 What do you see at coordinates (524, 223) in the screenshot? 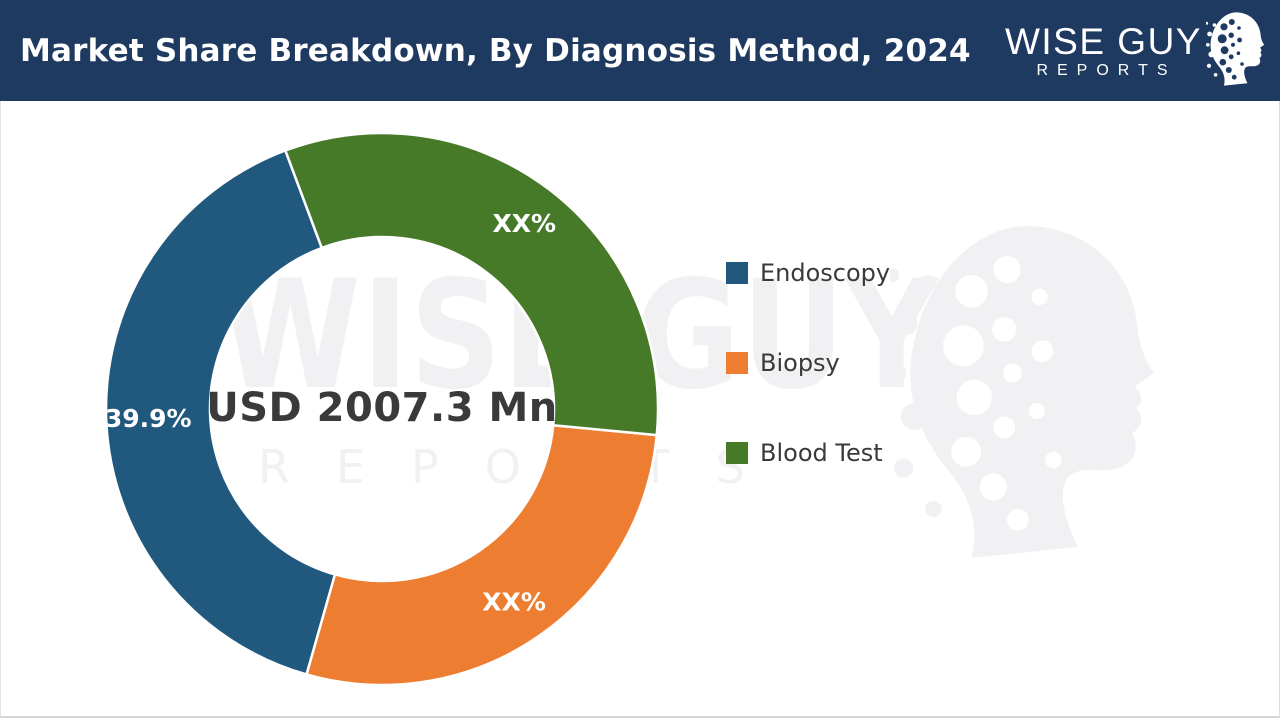
I see `slice-label-blood-test: XX%` at bounding box center [524, 223].